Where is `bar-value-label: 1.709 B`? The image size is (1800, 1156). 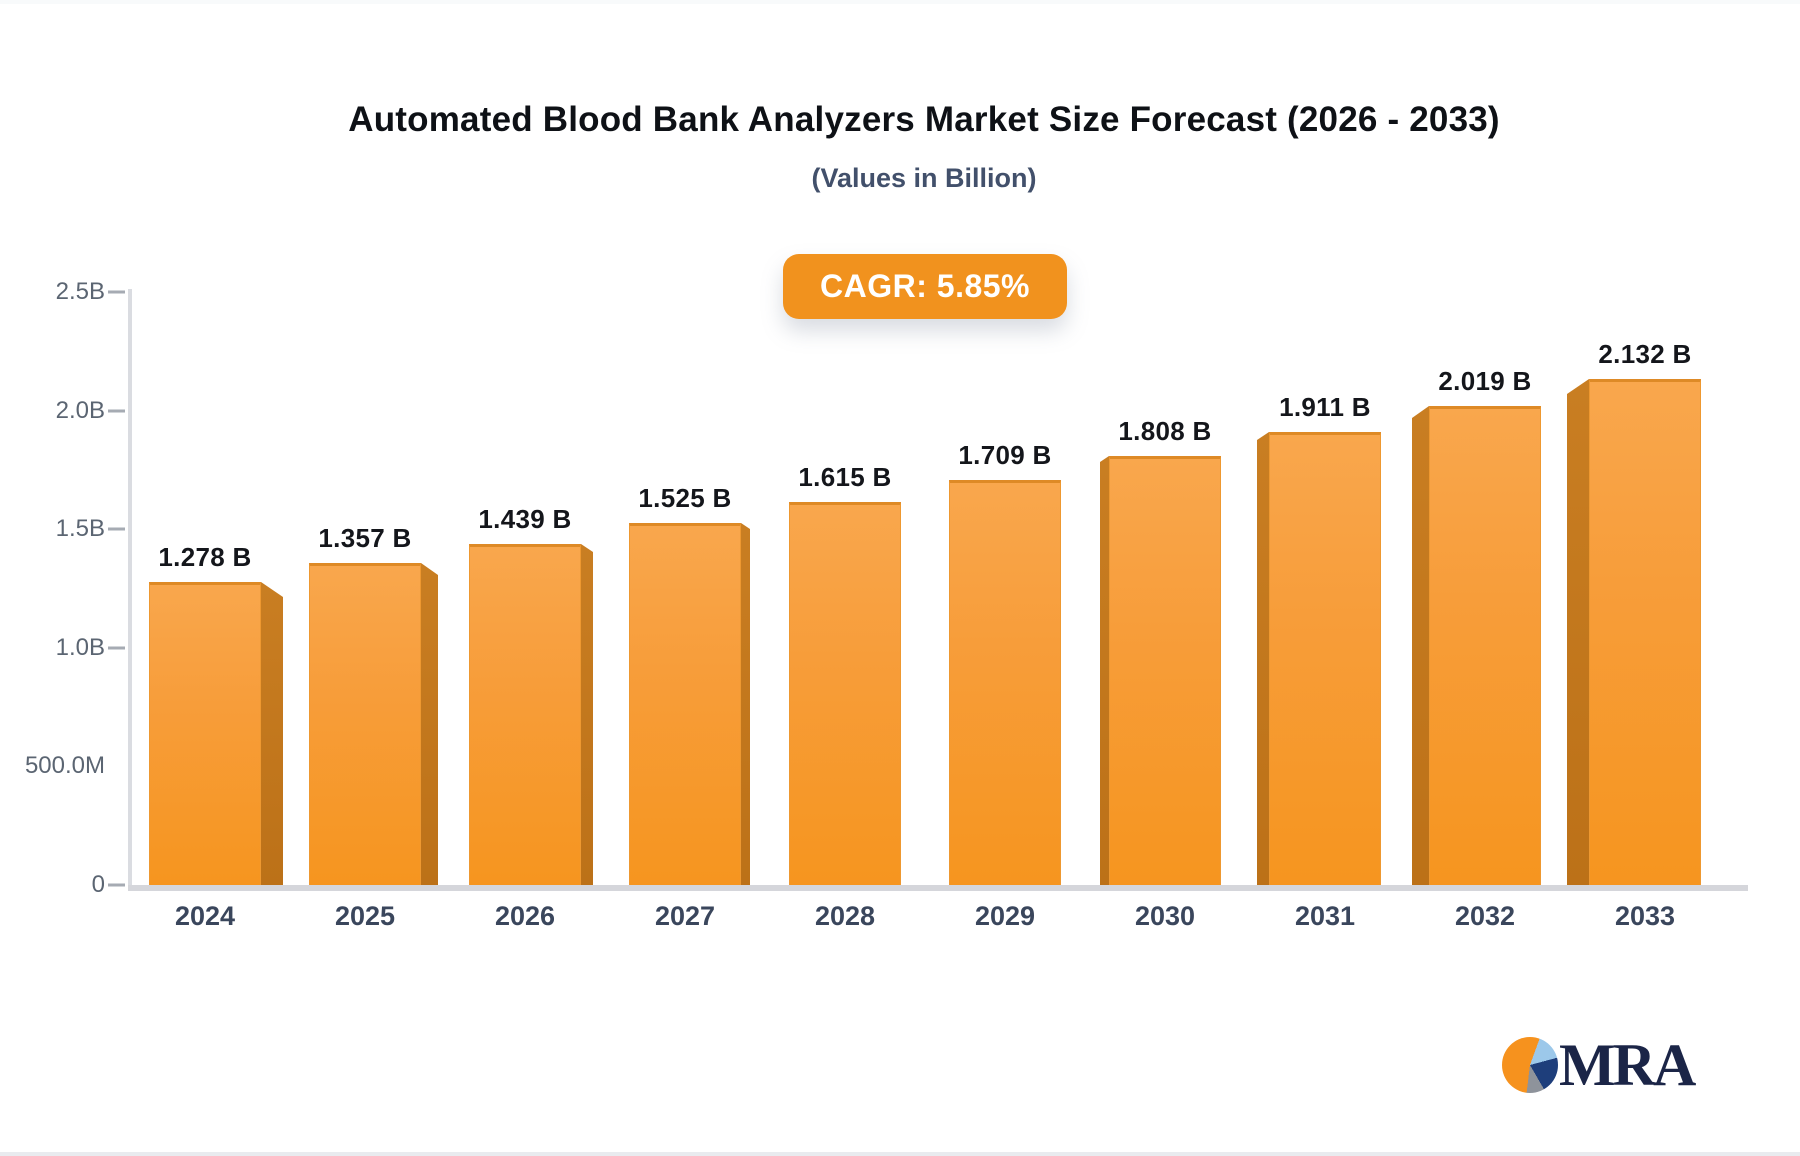 bar-value-label: 1.709 B is located at coordinates (1005, 455).